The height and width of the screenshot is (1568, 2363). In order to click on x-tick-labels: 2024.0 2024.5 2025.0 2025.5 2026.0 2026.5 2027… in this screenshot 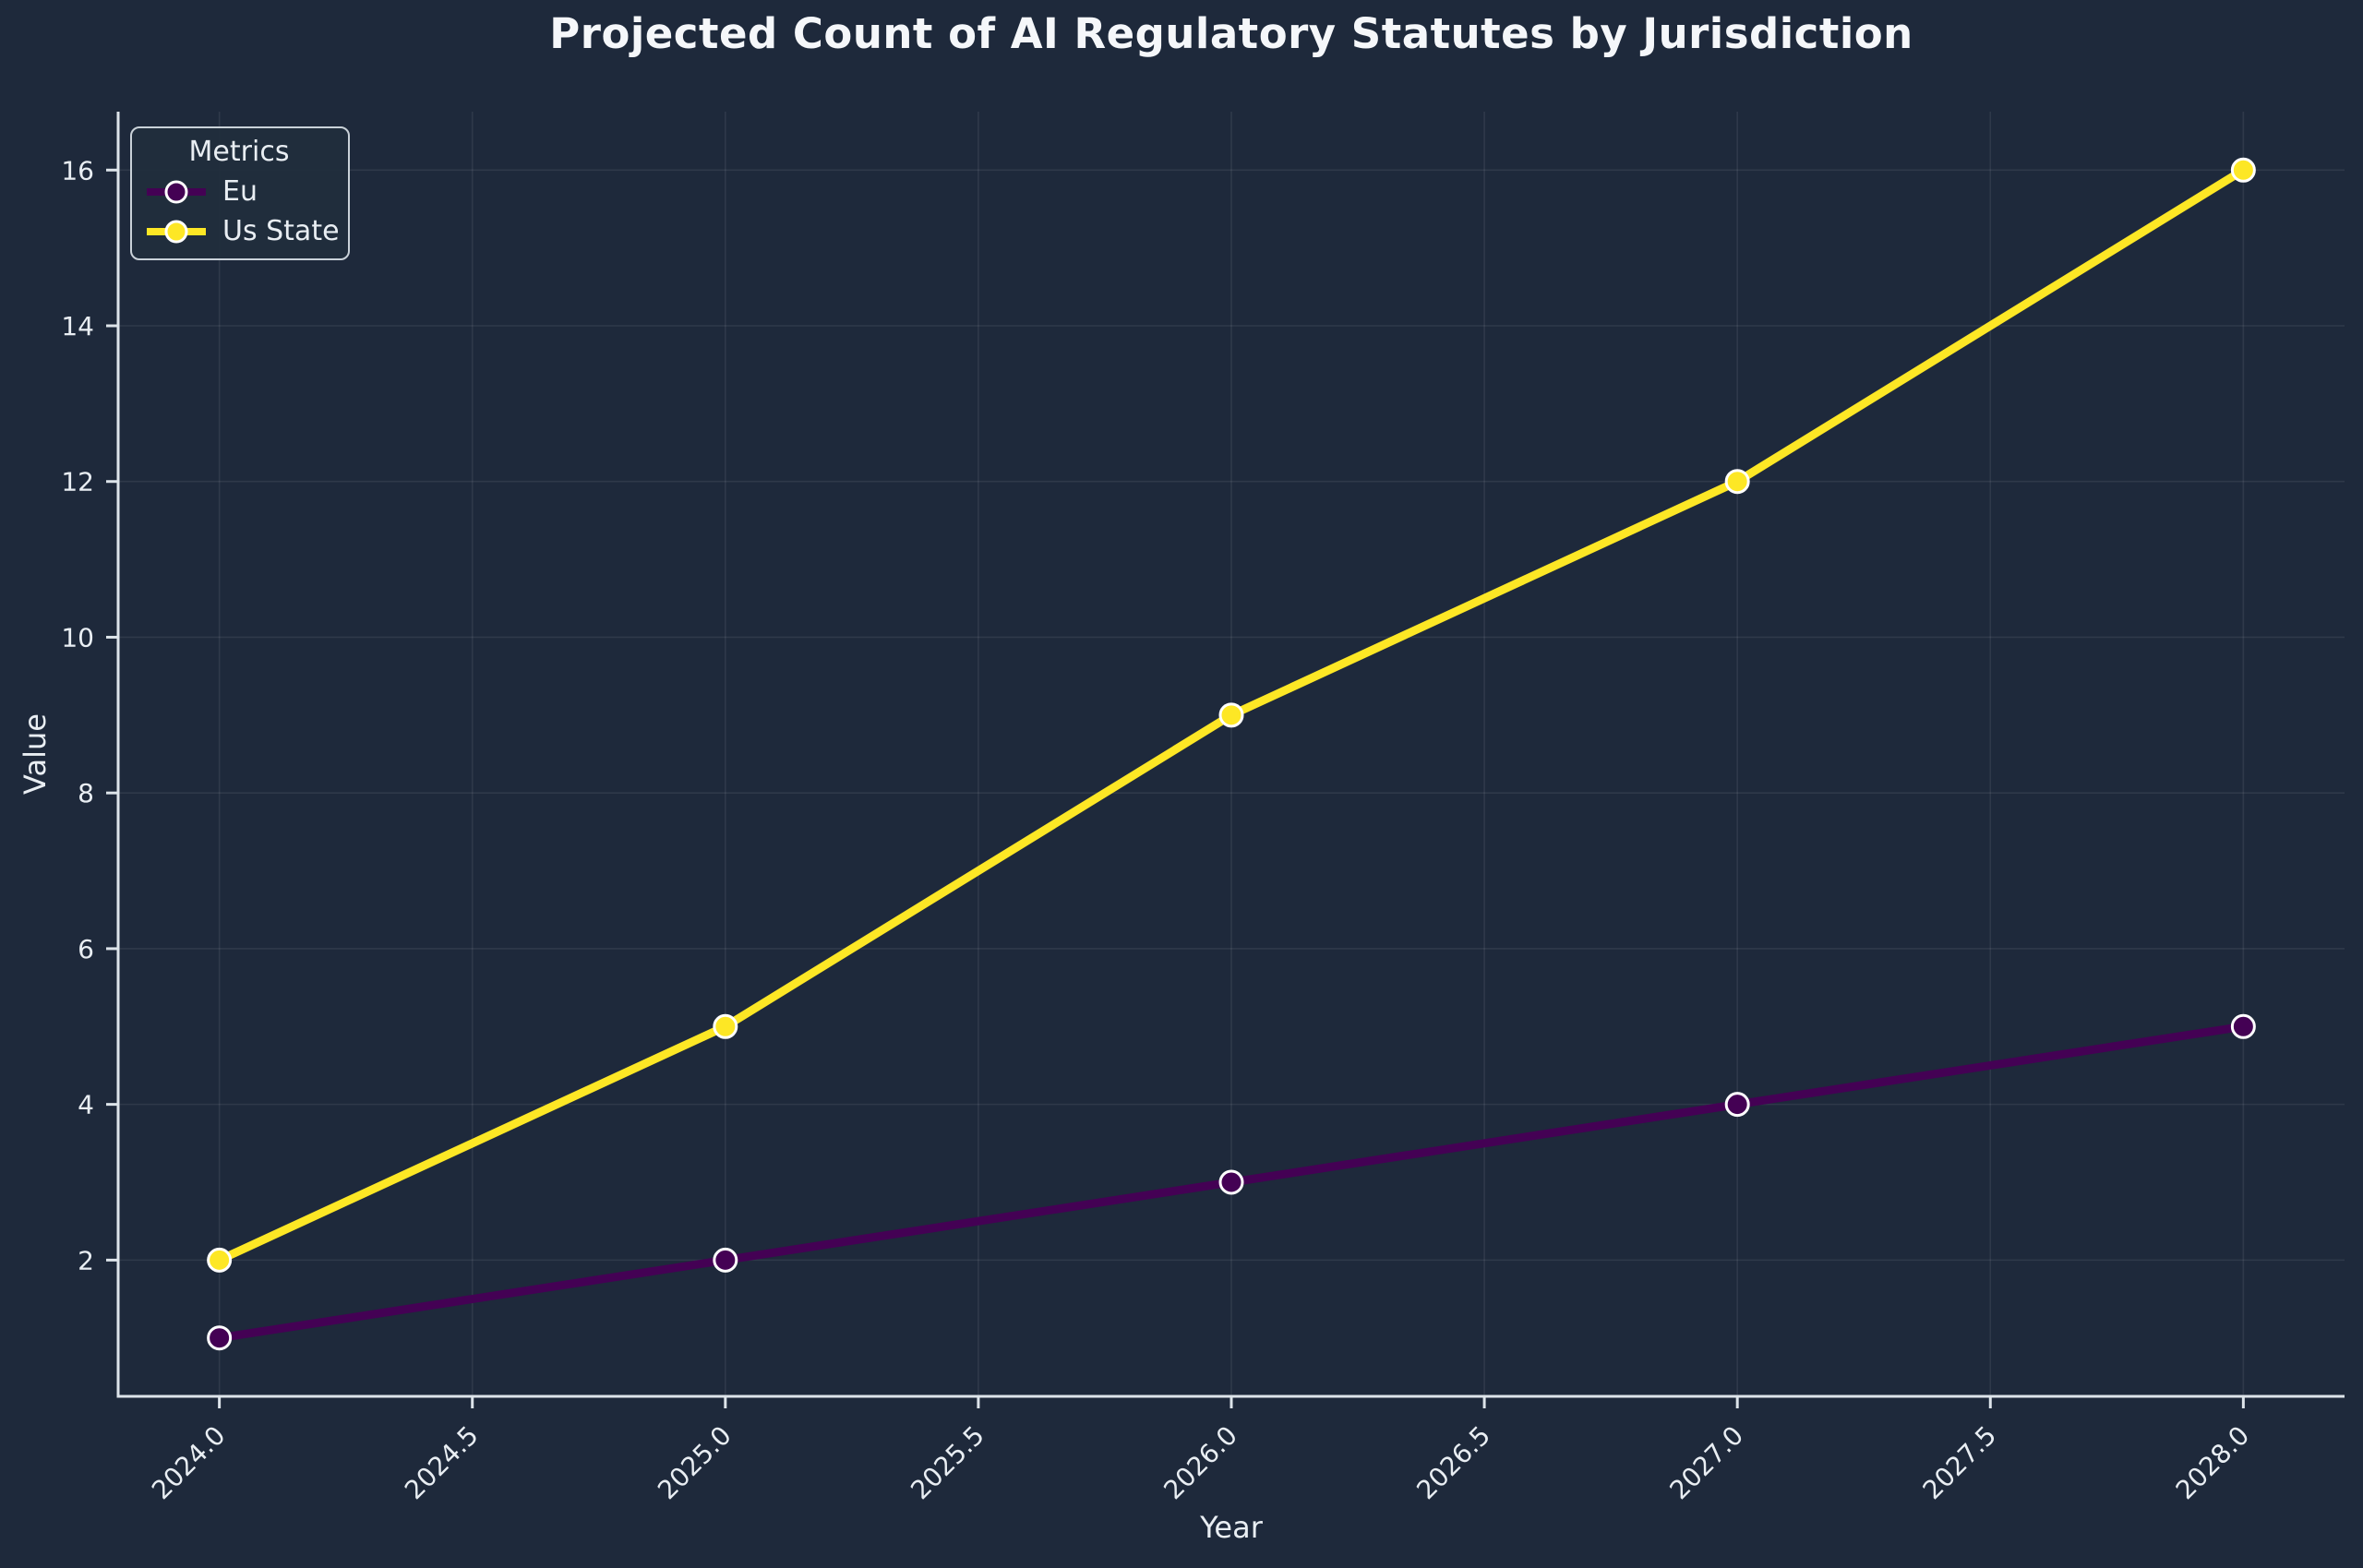, I will do `click(1200, 1463)`.